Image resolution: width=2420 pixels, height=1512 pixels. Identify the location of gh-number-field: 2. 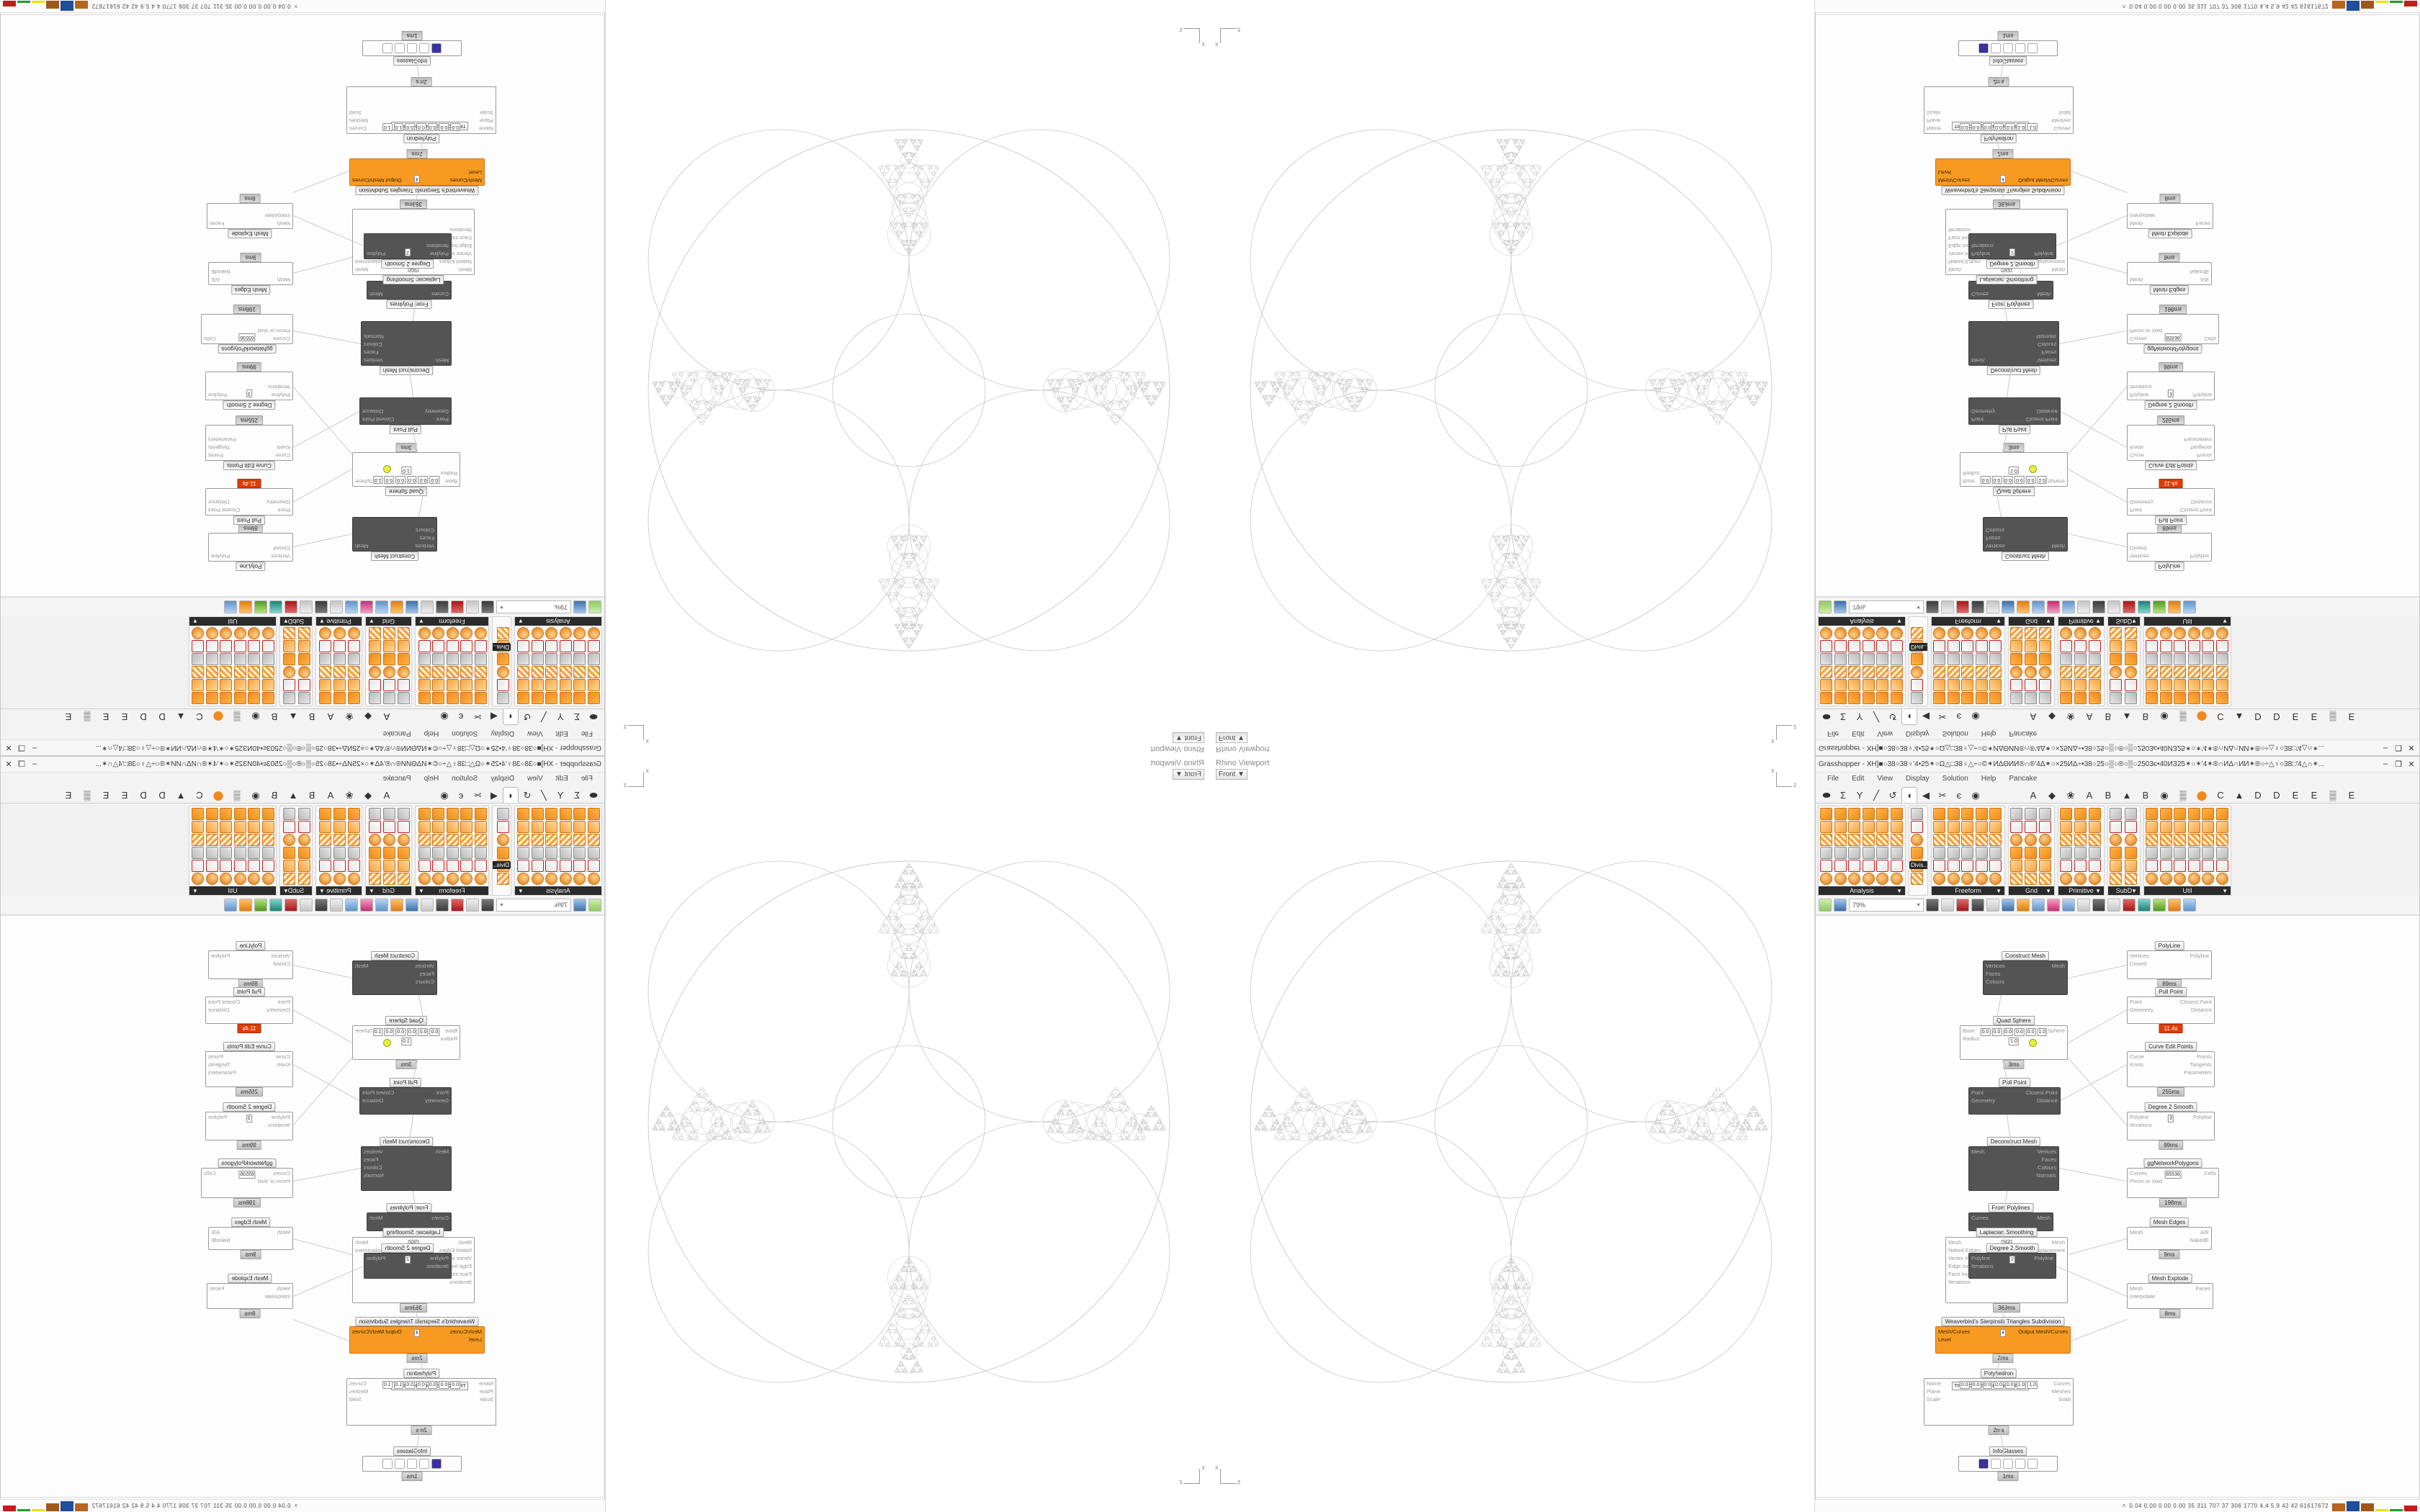
(2012, 252).